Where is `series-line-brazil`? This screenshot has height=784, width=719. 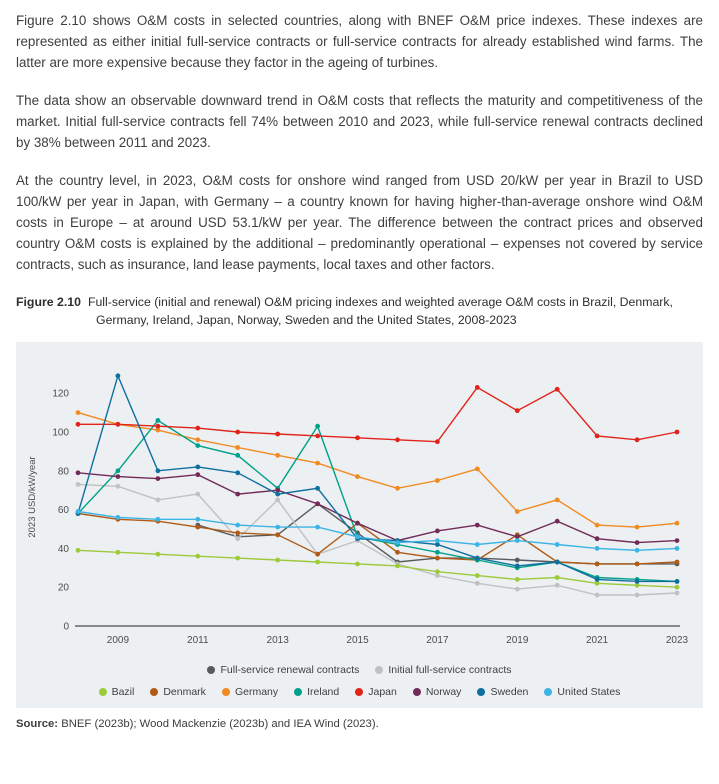
series-line-brazil is located at coordinates (377, 569).